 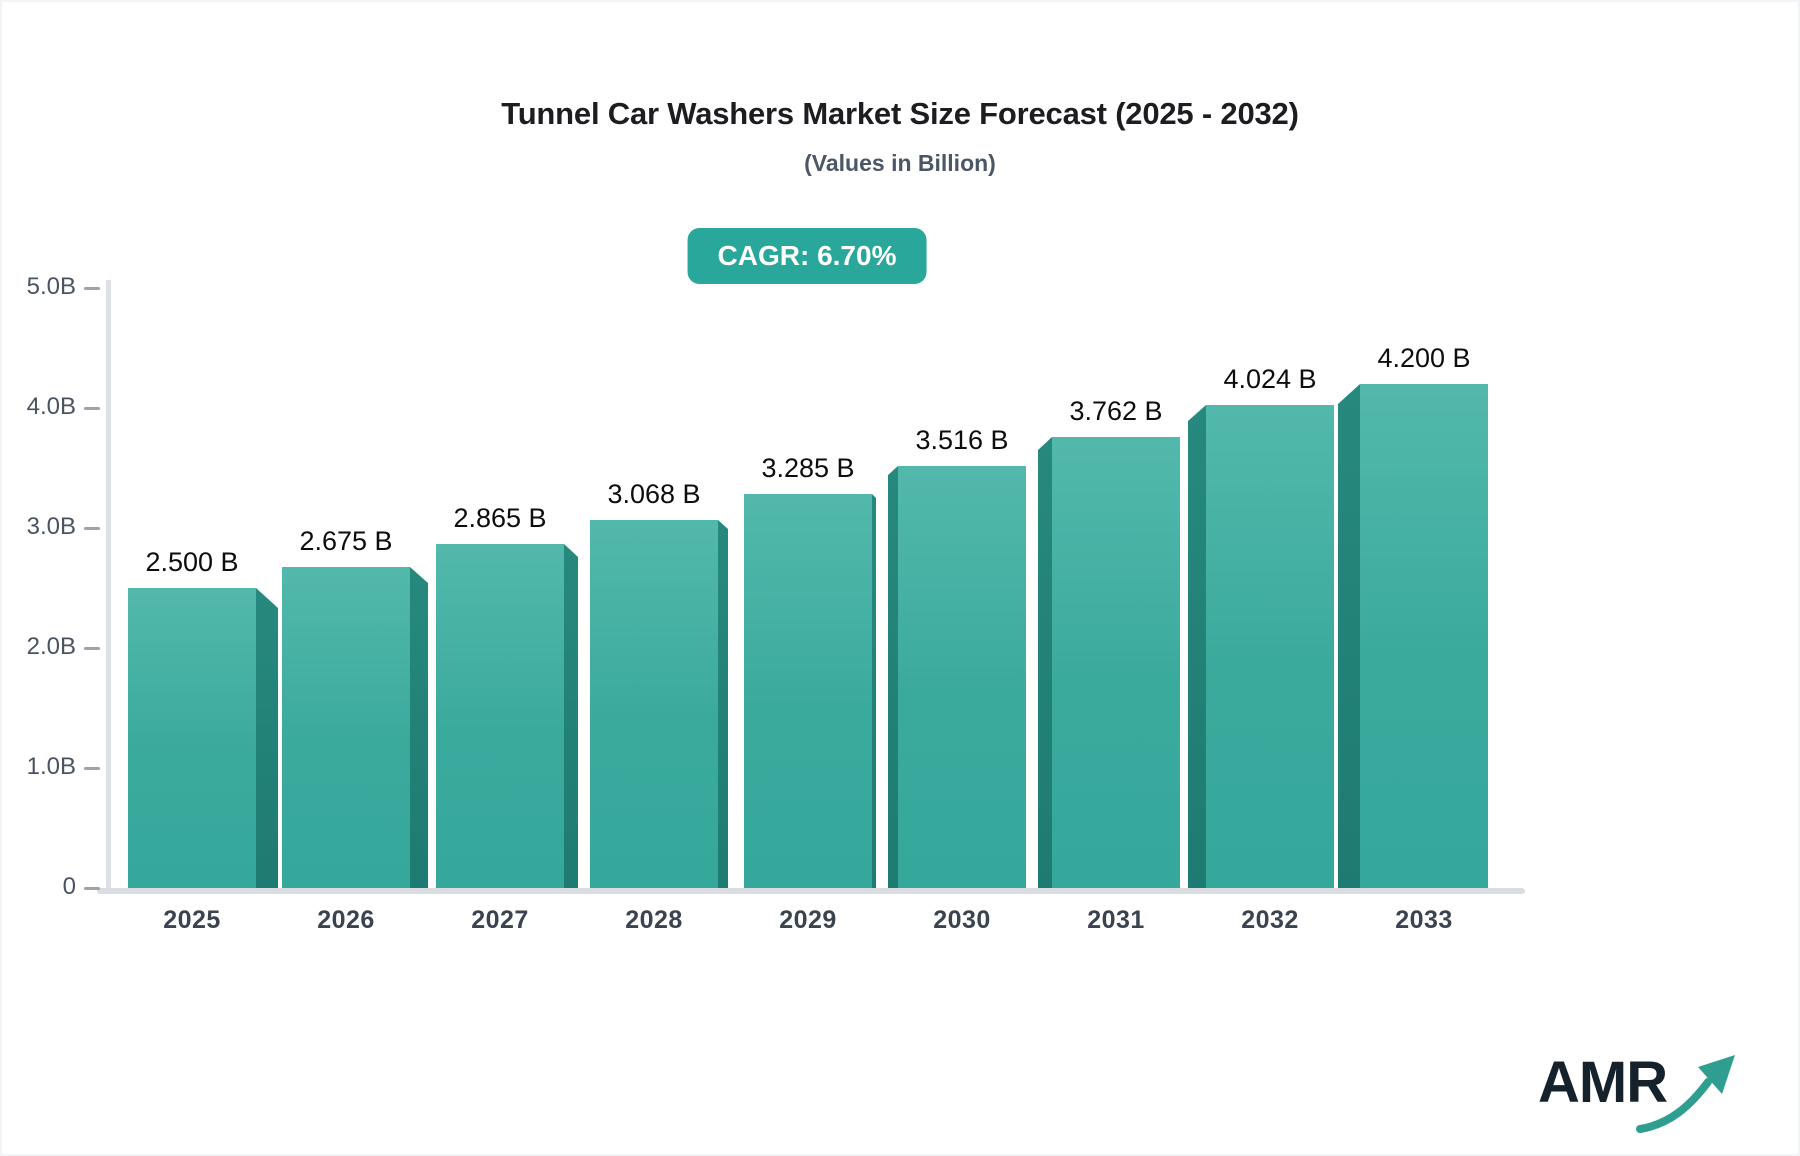 What do you see at coordinates (108, 587) in the screenshot?
I see `y-axis-line` at bounding box center [108, 587].